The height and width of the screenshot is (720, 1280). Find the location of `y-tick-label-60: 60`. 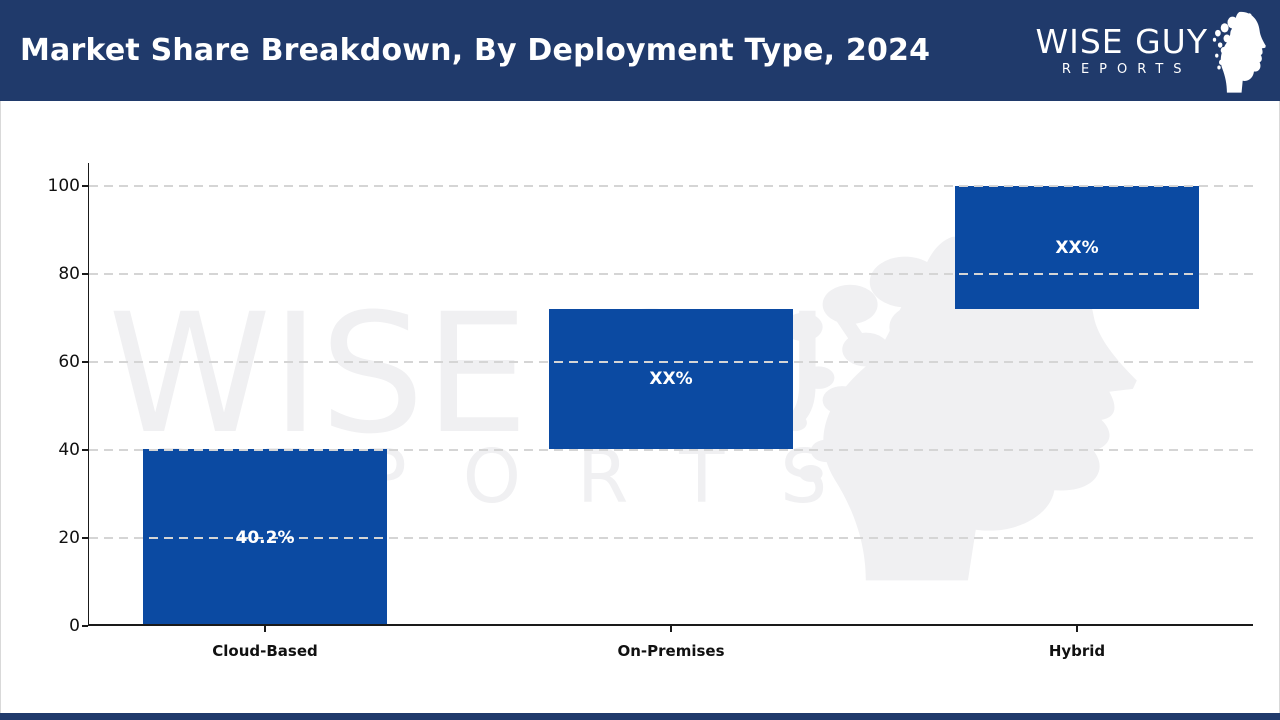

y-tick-label-60: 60 is located at coordinates (69, 362).